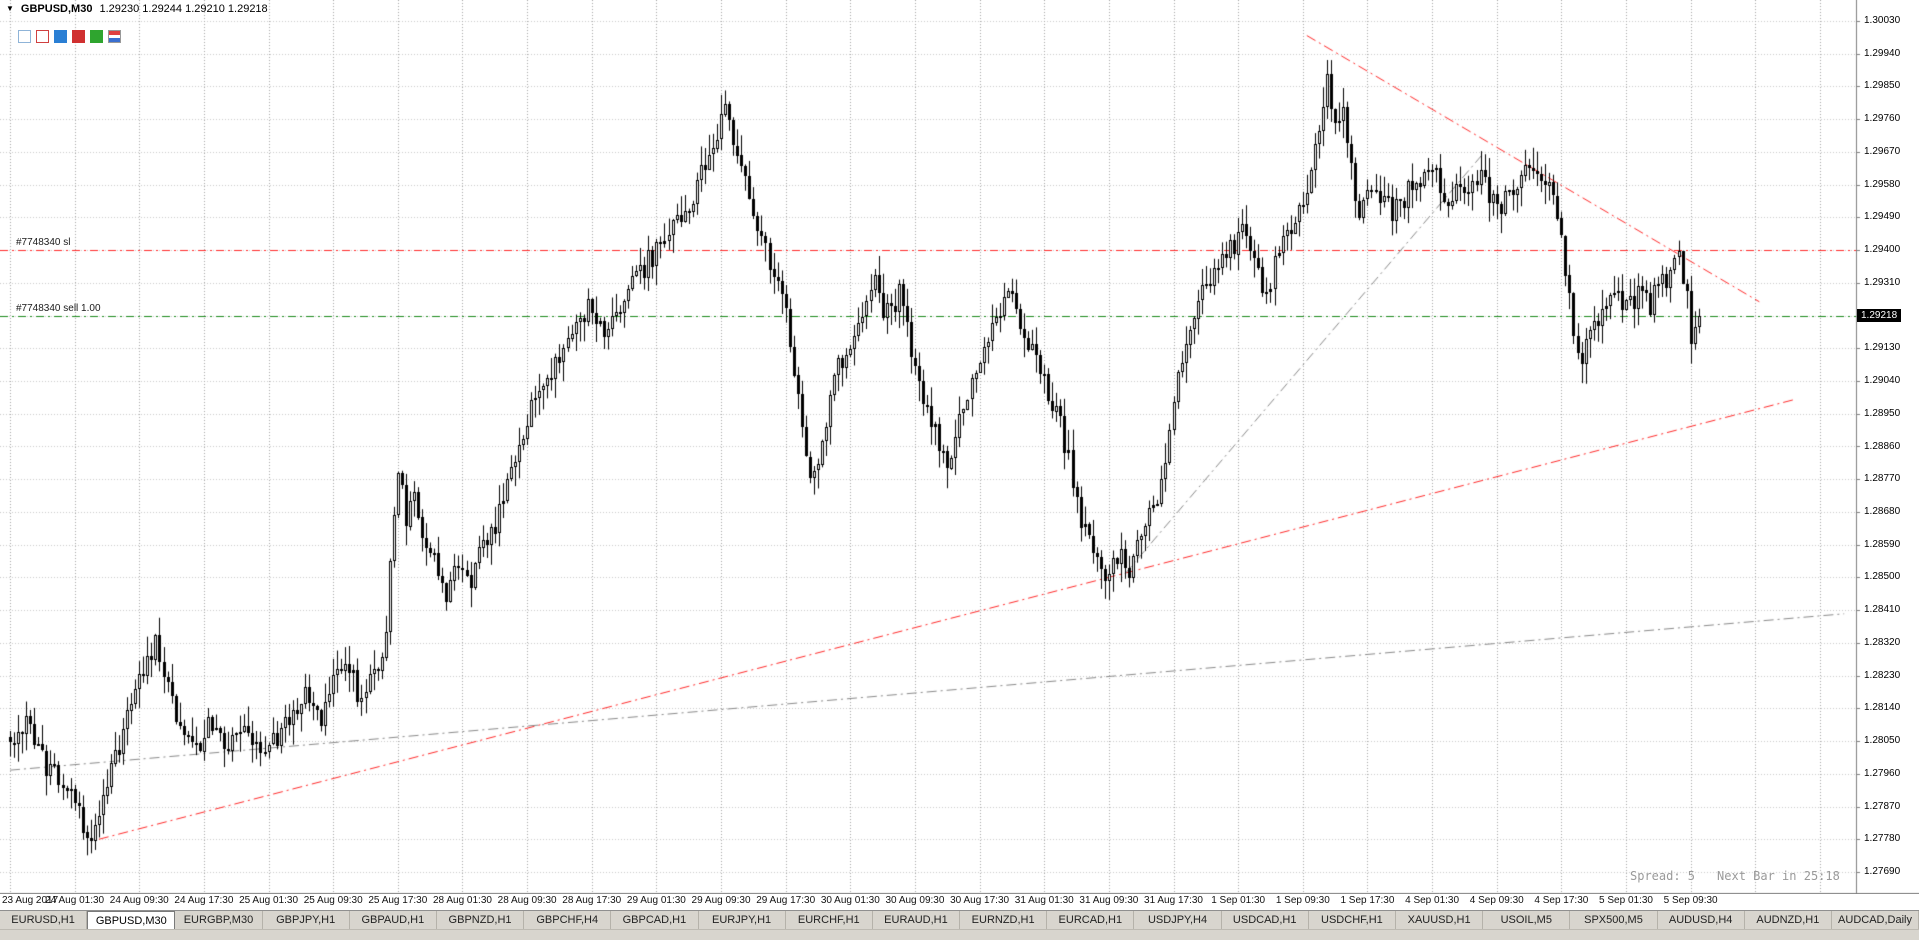 The width and height of the screenshot is (1919, 940). I want to click on tab-audcad-daily: AUDCAD,Daily, so click(1875, 920).